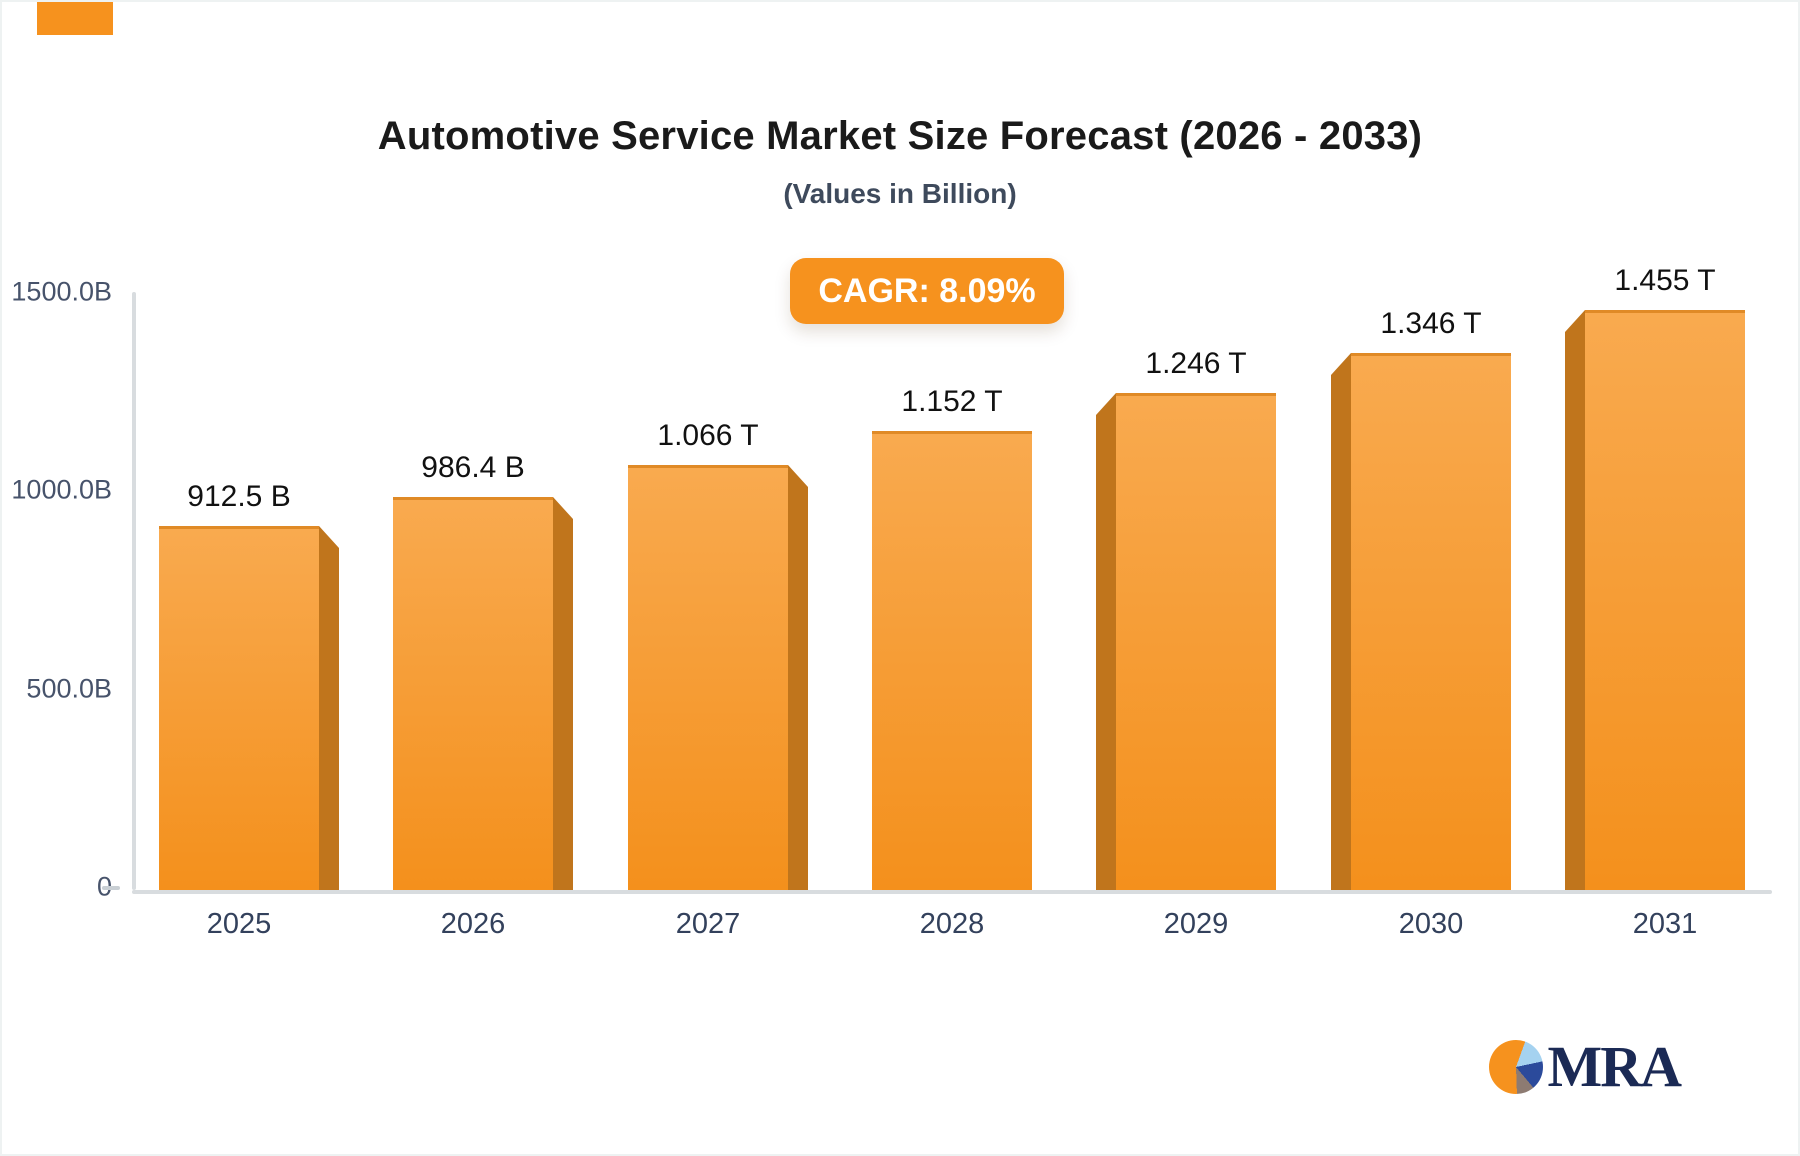 The image size is (1800, 1156). Describe the element at coordinates (1196, 924) in the screenshot. I see `x-axis-label: 2029` at that location.